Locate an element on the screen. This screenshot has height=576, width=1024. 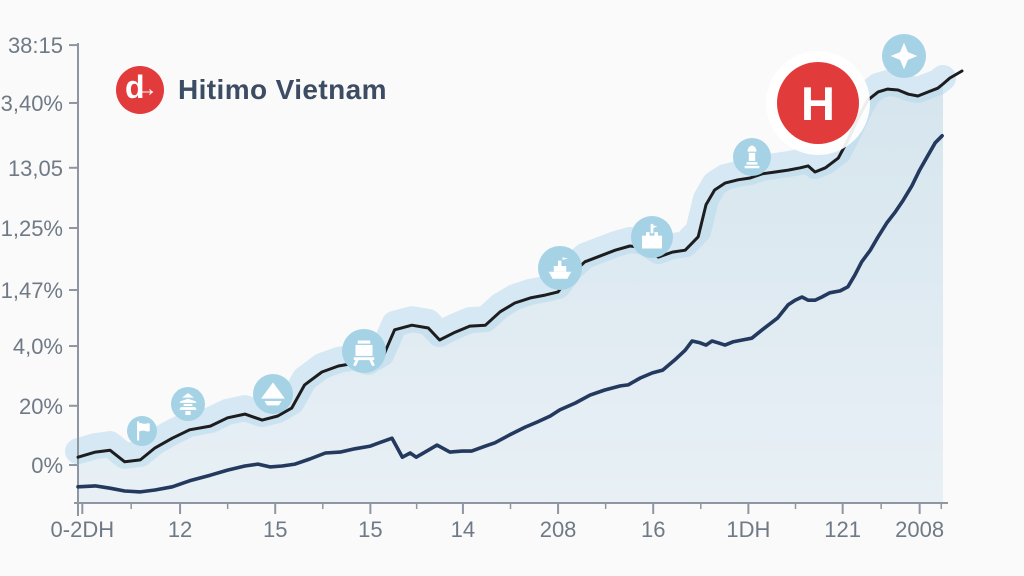
x-axis-label: 14 is located at coordinates (463, 529).